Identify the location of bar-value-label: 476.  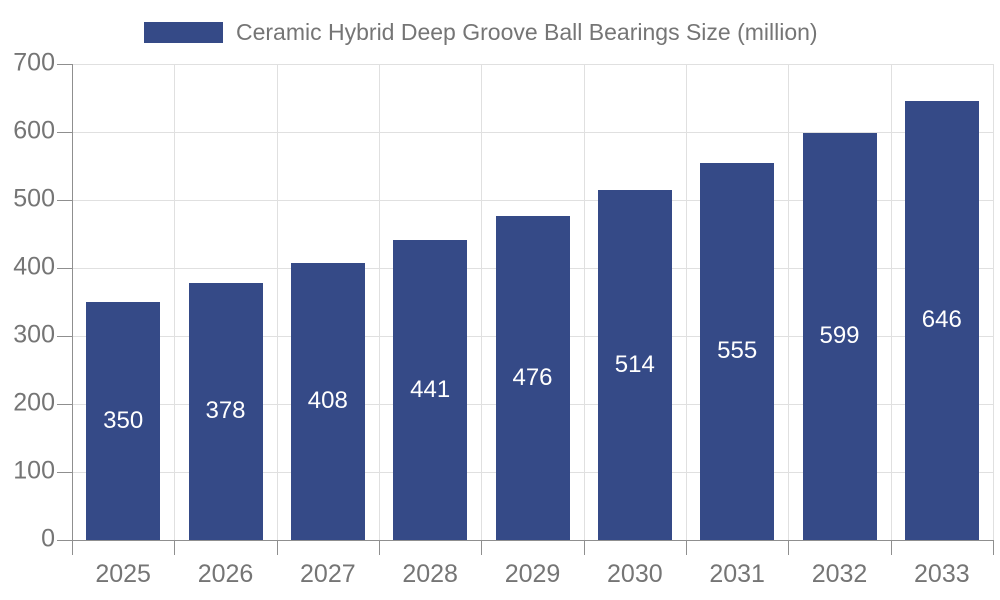
(532, 378).